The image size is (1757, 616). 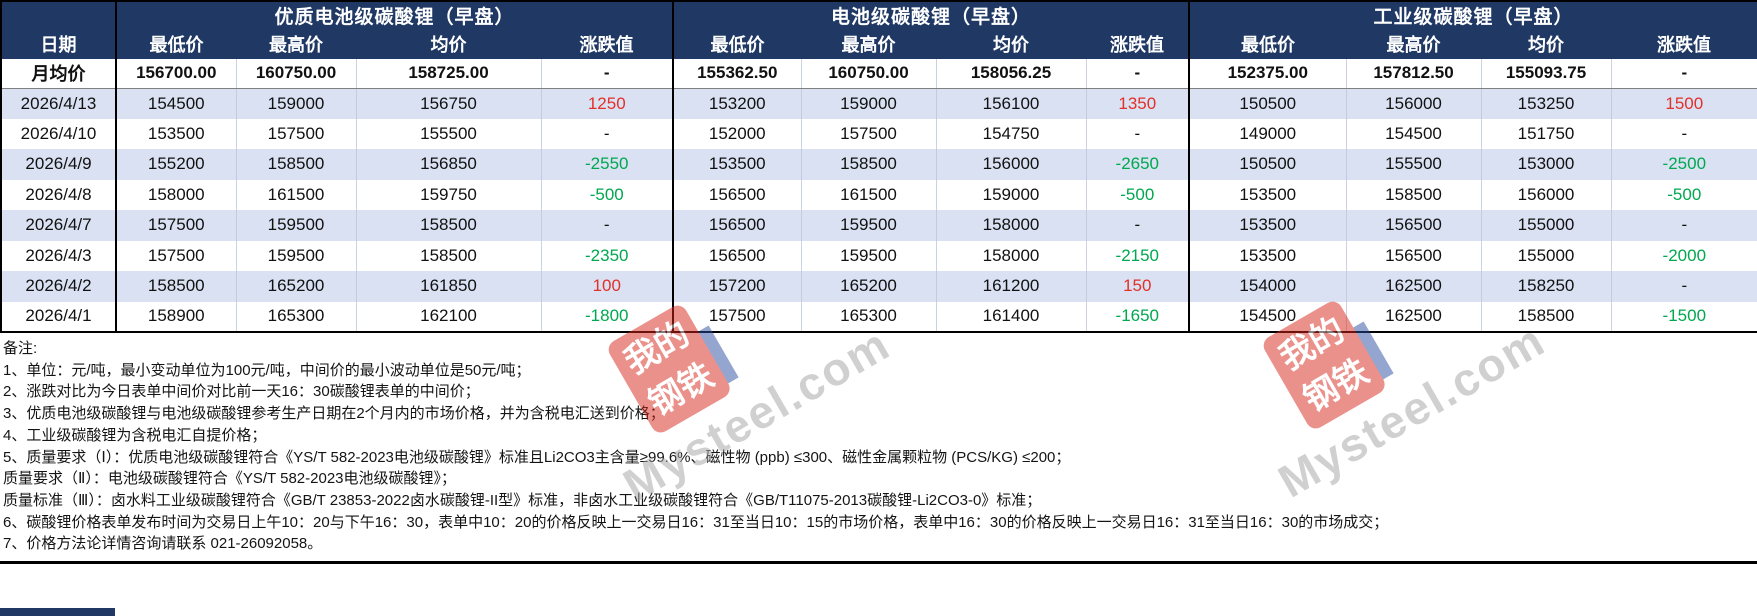 What do you see at coordinates (1413, 255) in the screenshot?
I see `max-price-cell: 156500` at bounding box center [1413, 255].